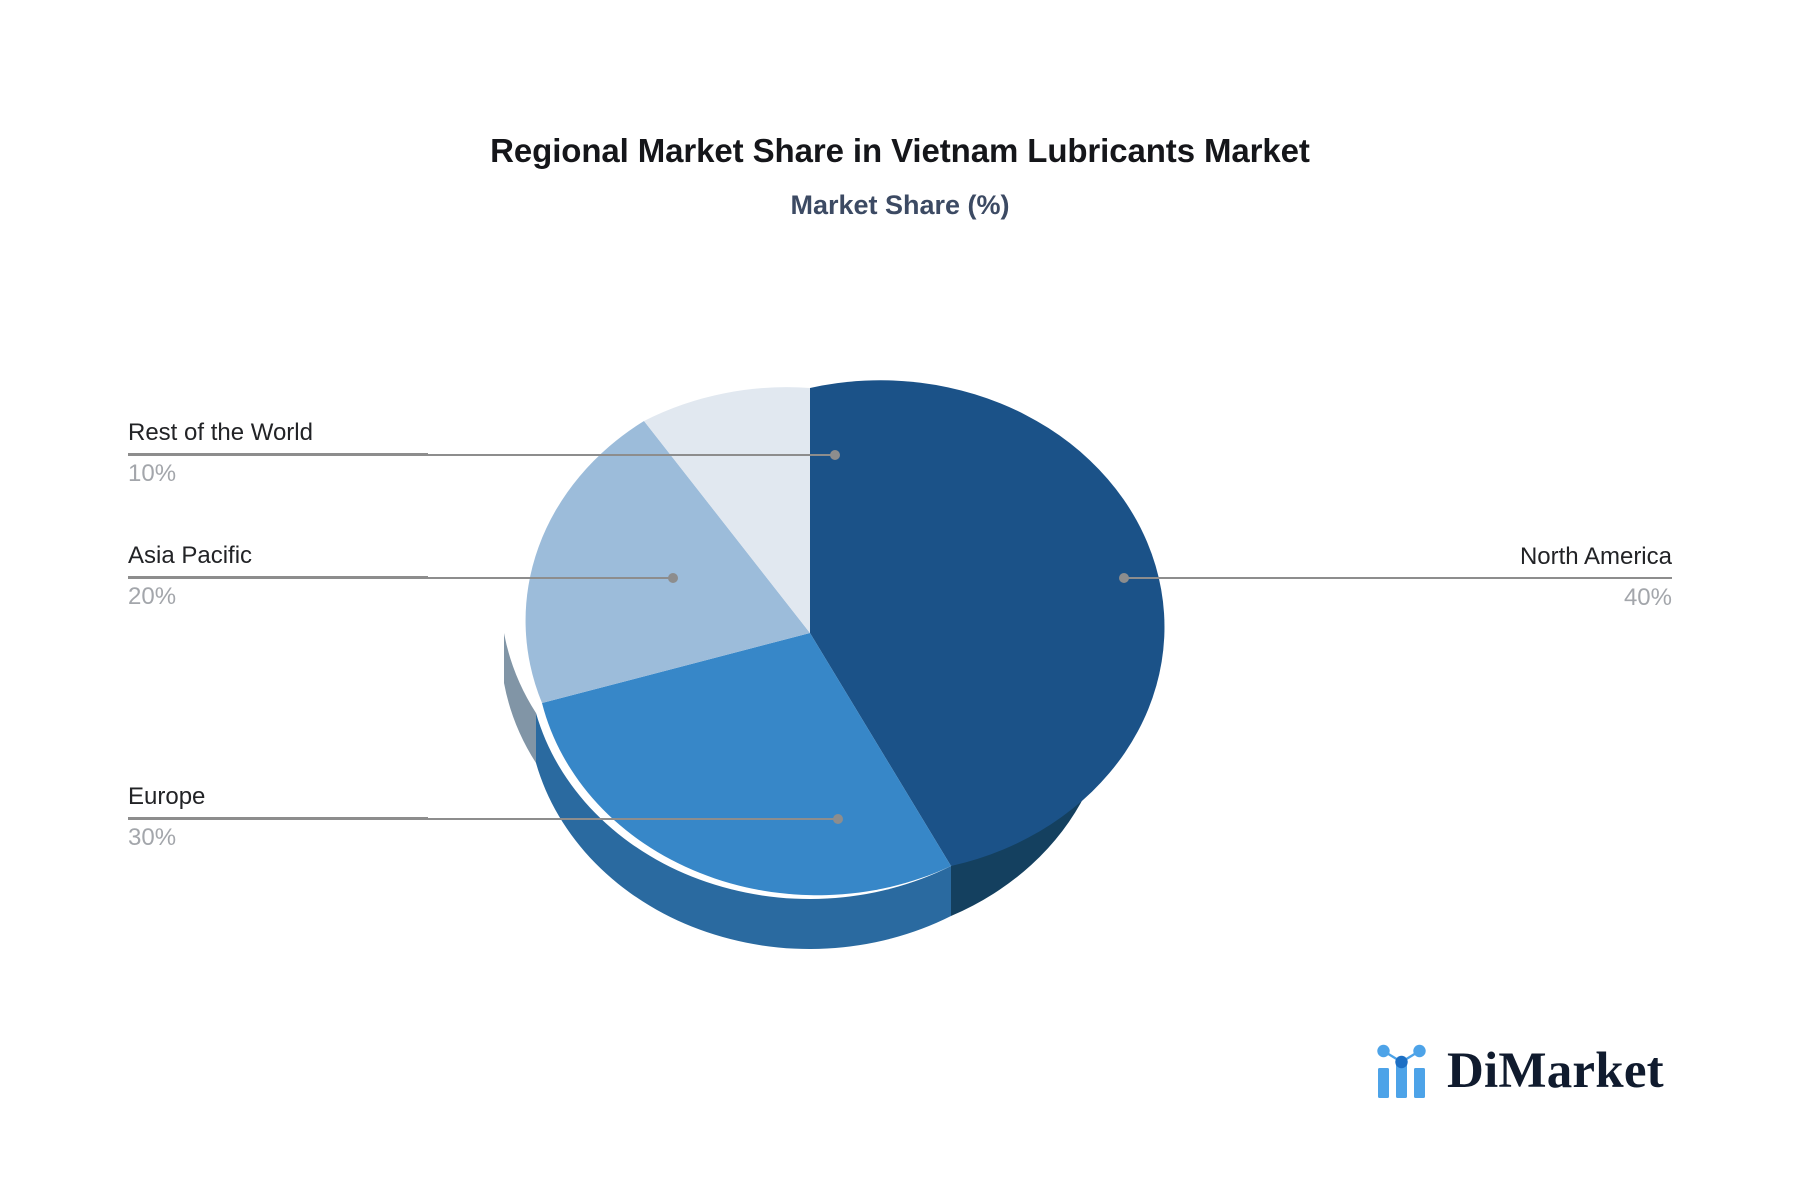 The height and width of the screenshot is (1196, 1800). I want to click on callout-label-north-america: North America, so click(1595, 556).